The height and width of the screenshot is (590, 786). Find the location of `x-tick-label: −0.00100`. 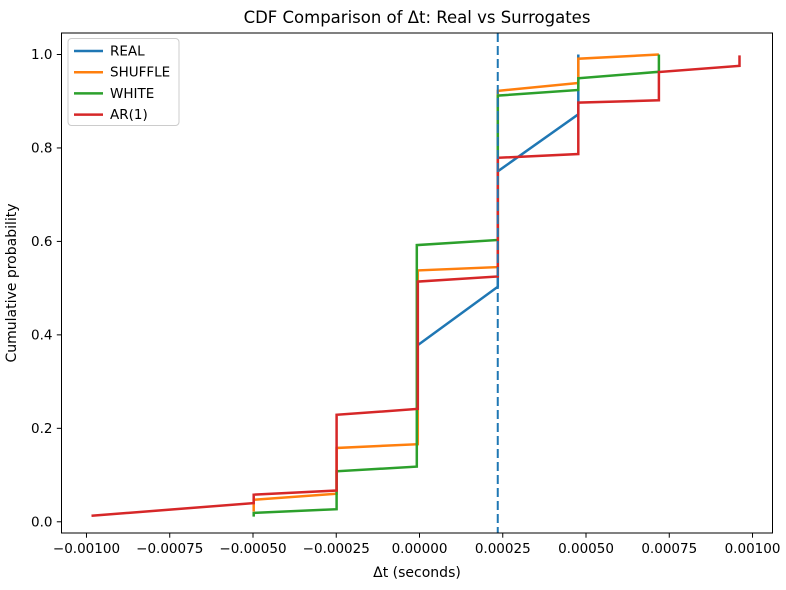

x-tick-label: −0.00100 is located at coordinates (86, 549).